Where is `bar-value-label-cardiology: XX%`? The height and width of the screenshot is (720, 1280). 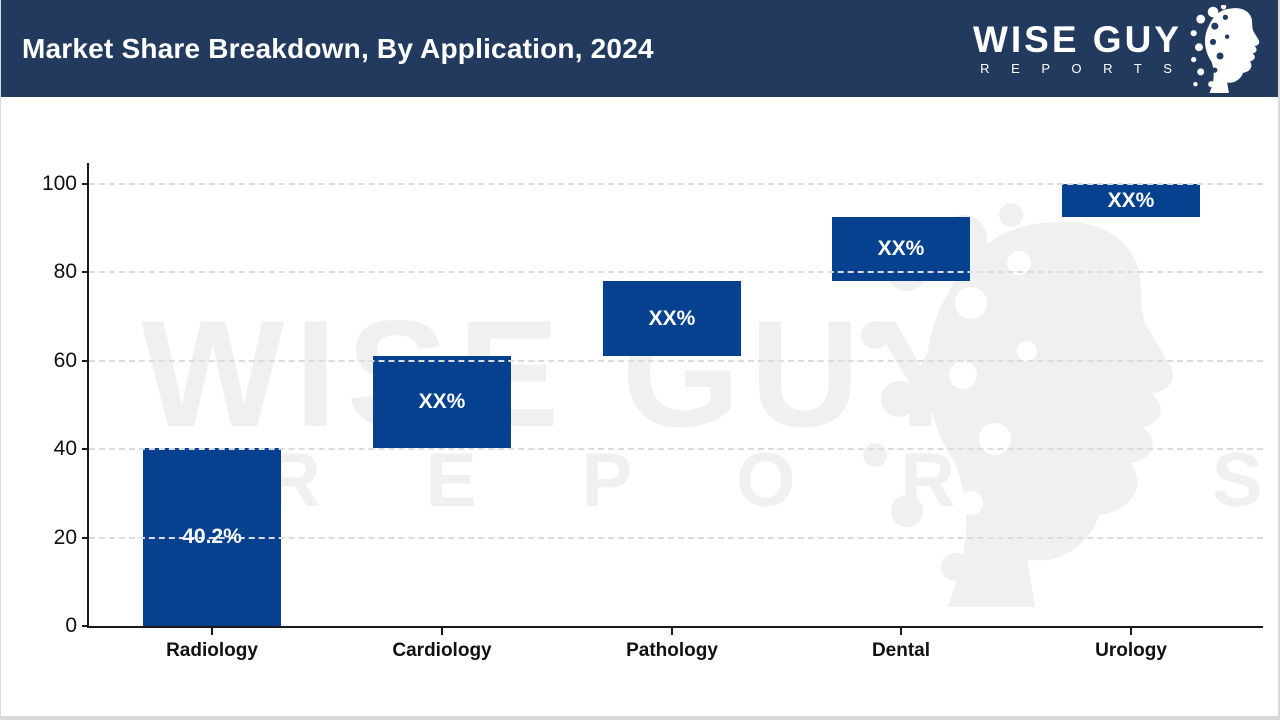 bar-value-label-cardiology: XX% is located at coordinates (442, 402).